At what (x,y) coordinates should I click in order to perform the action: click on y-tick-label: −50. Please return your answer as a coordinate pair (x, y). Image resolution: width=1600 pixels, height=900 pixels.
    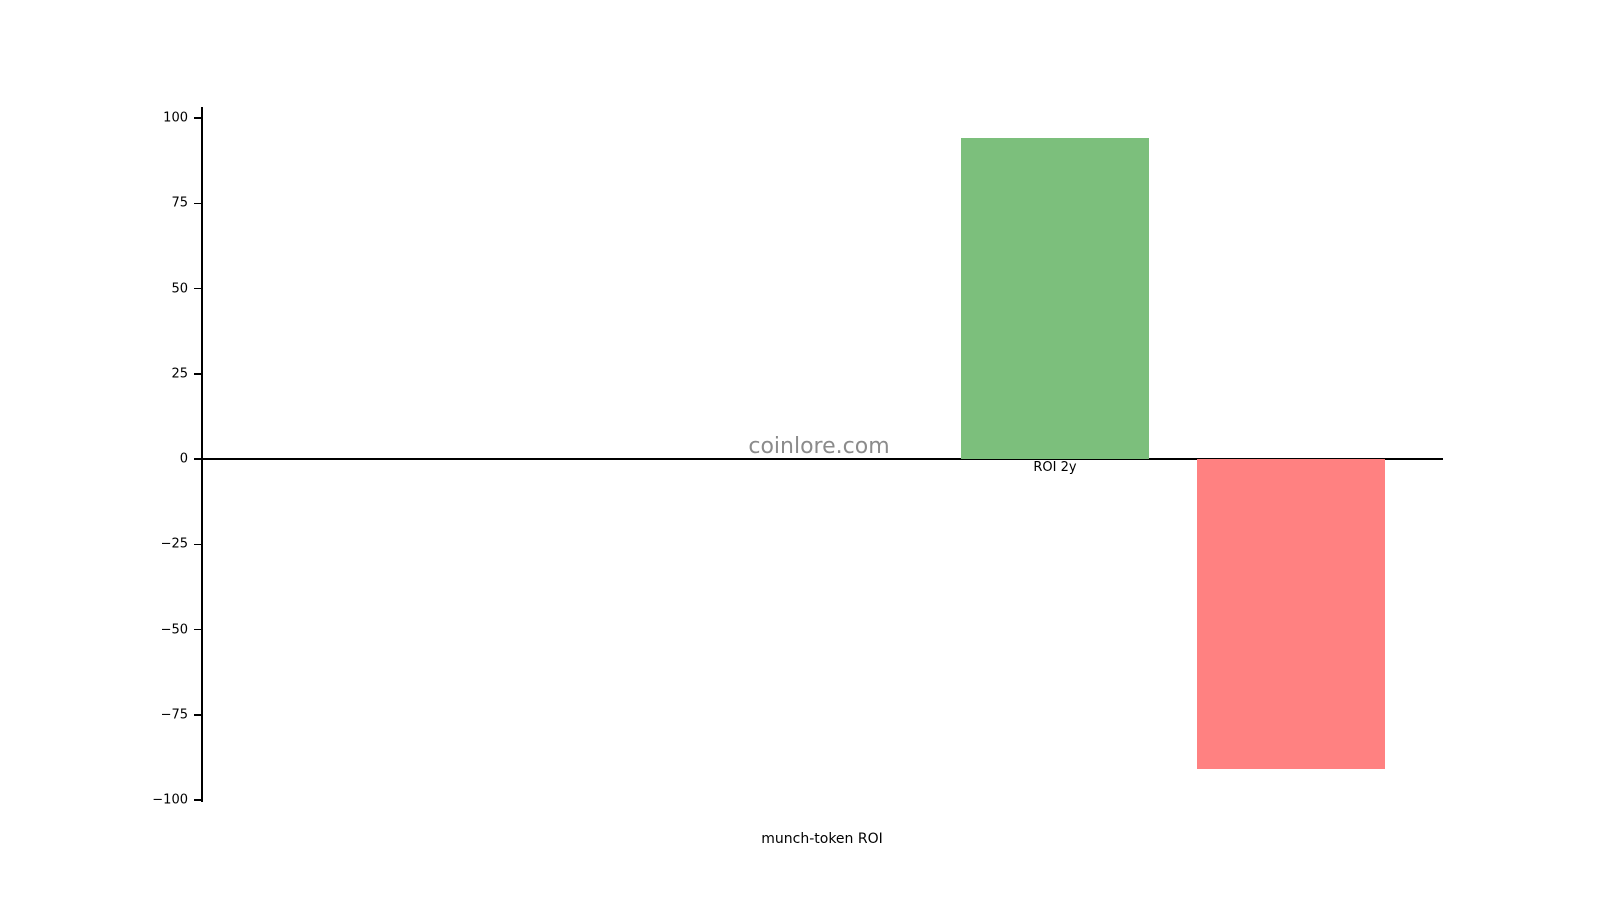
    Looking at the image, I should click on (174, 629).